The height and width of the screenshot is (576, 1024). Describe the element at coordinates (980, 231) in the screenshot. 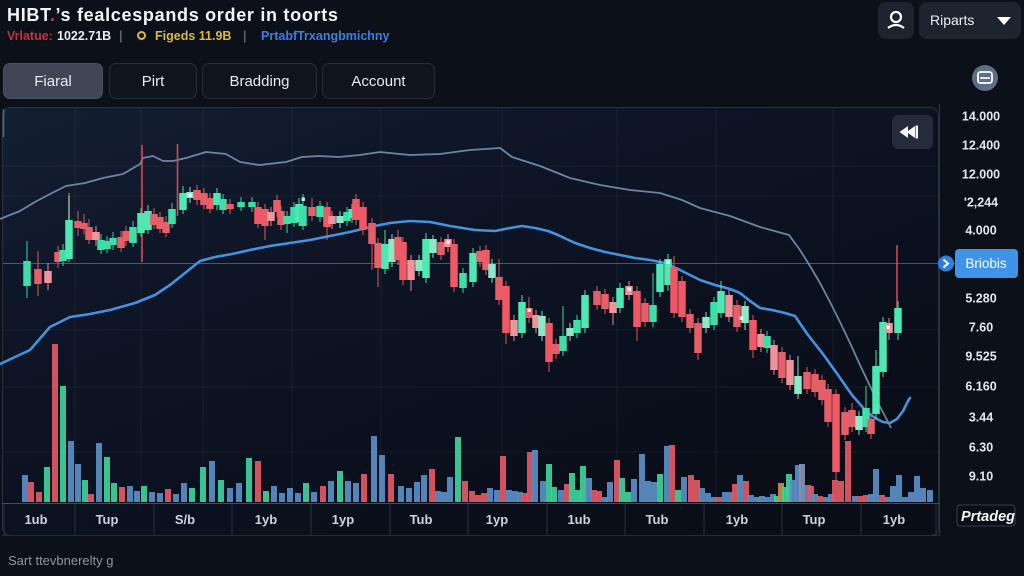

I see `svg-text: 4.000` at that location.